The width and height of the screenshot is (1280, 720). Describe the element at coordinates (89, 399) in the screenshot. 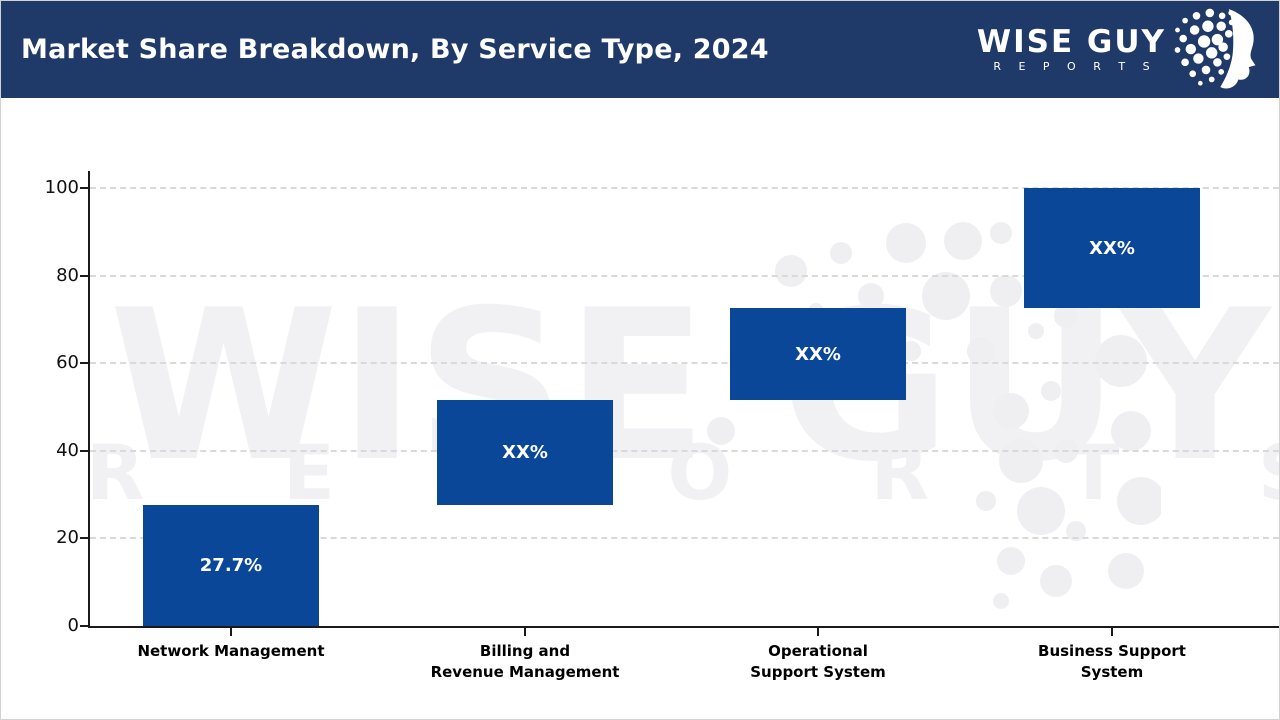

I see `y-axis-spine` at that location.